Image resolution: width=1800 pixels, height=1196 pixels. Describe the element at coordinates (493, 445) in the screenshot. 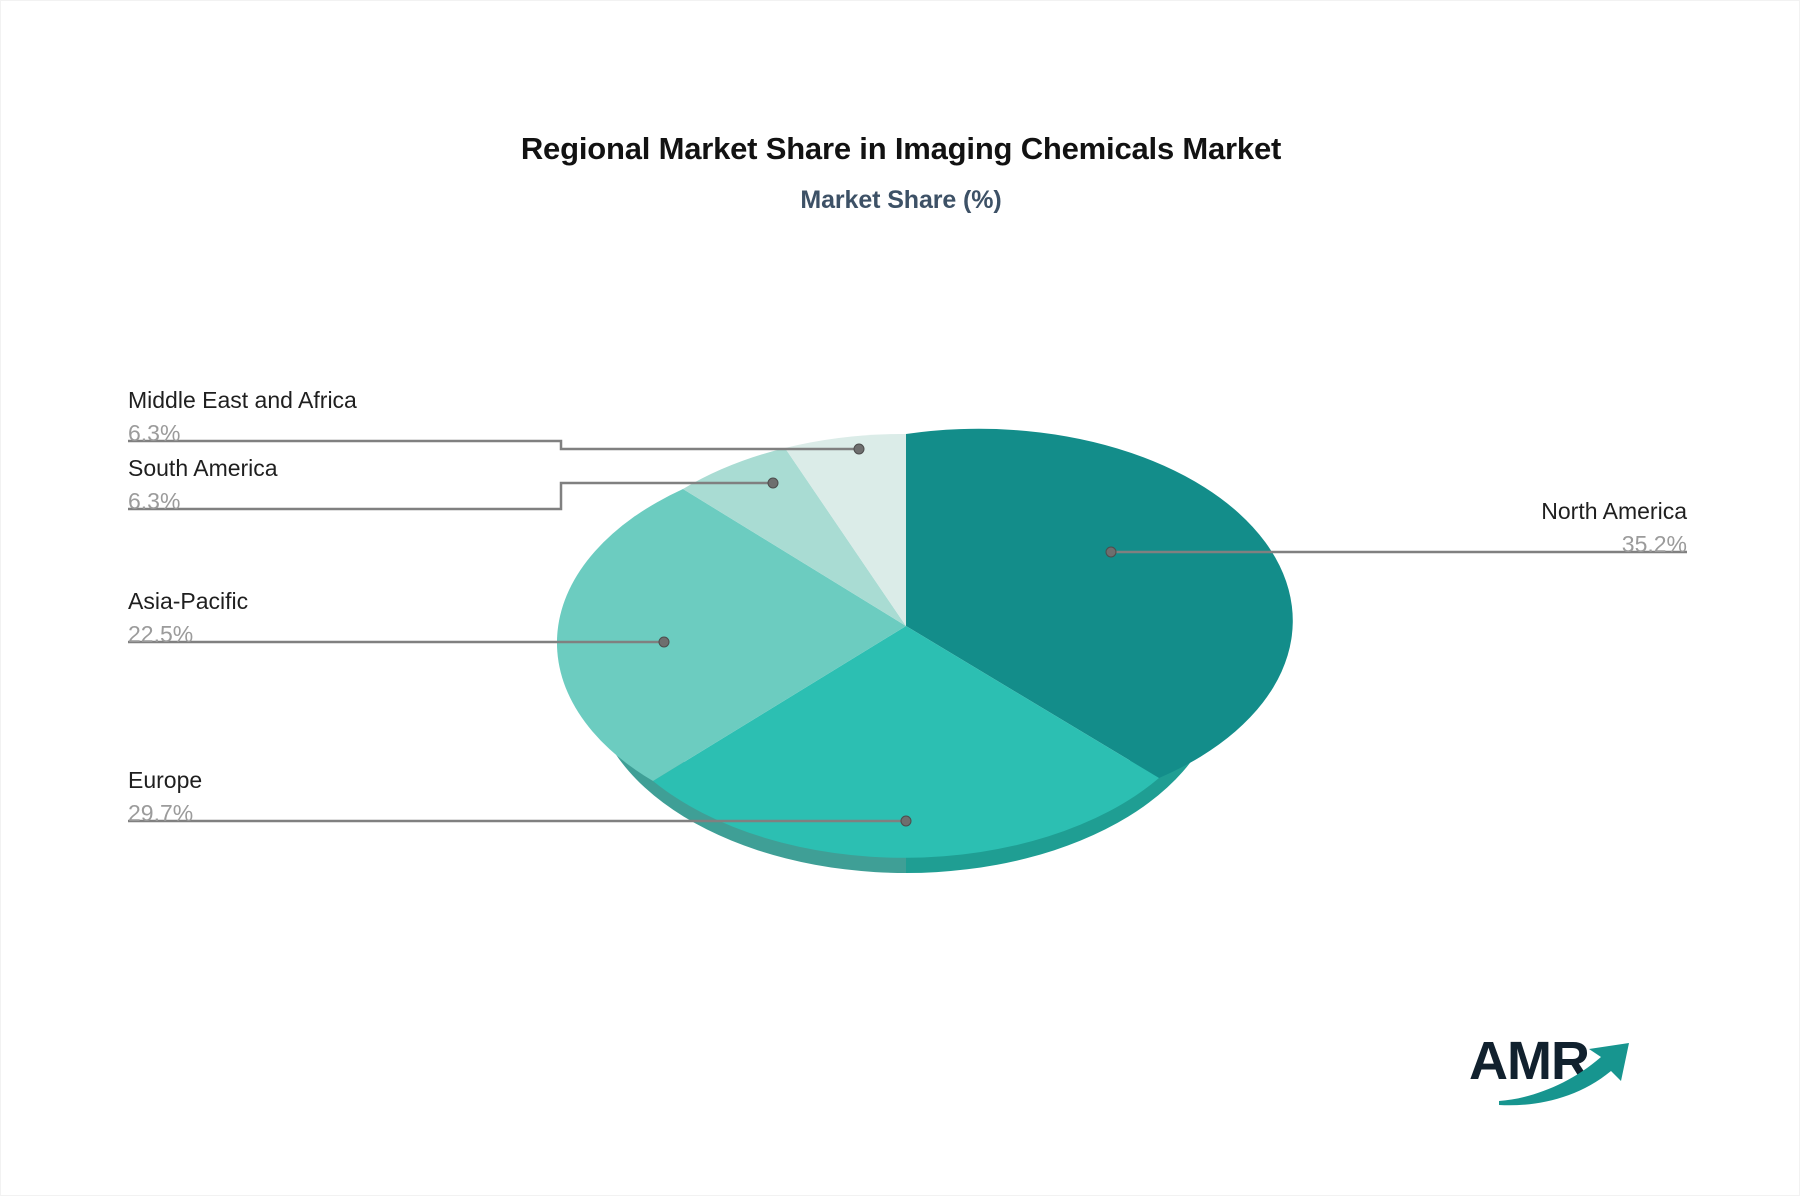

I see `leader-line-middle-east-and-africa` at that location.